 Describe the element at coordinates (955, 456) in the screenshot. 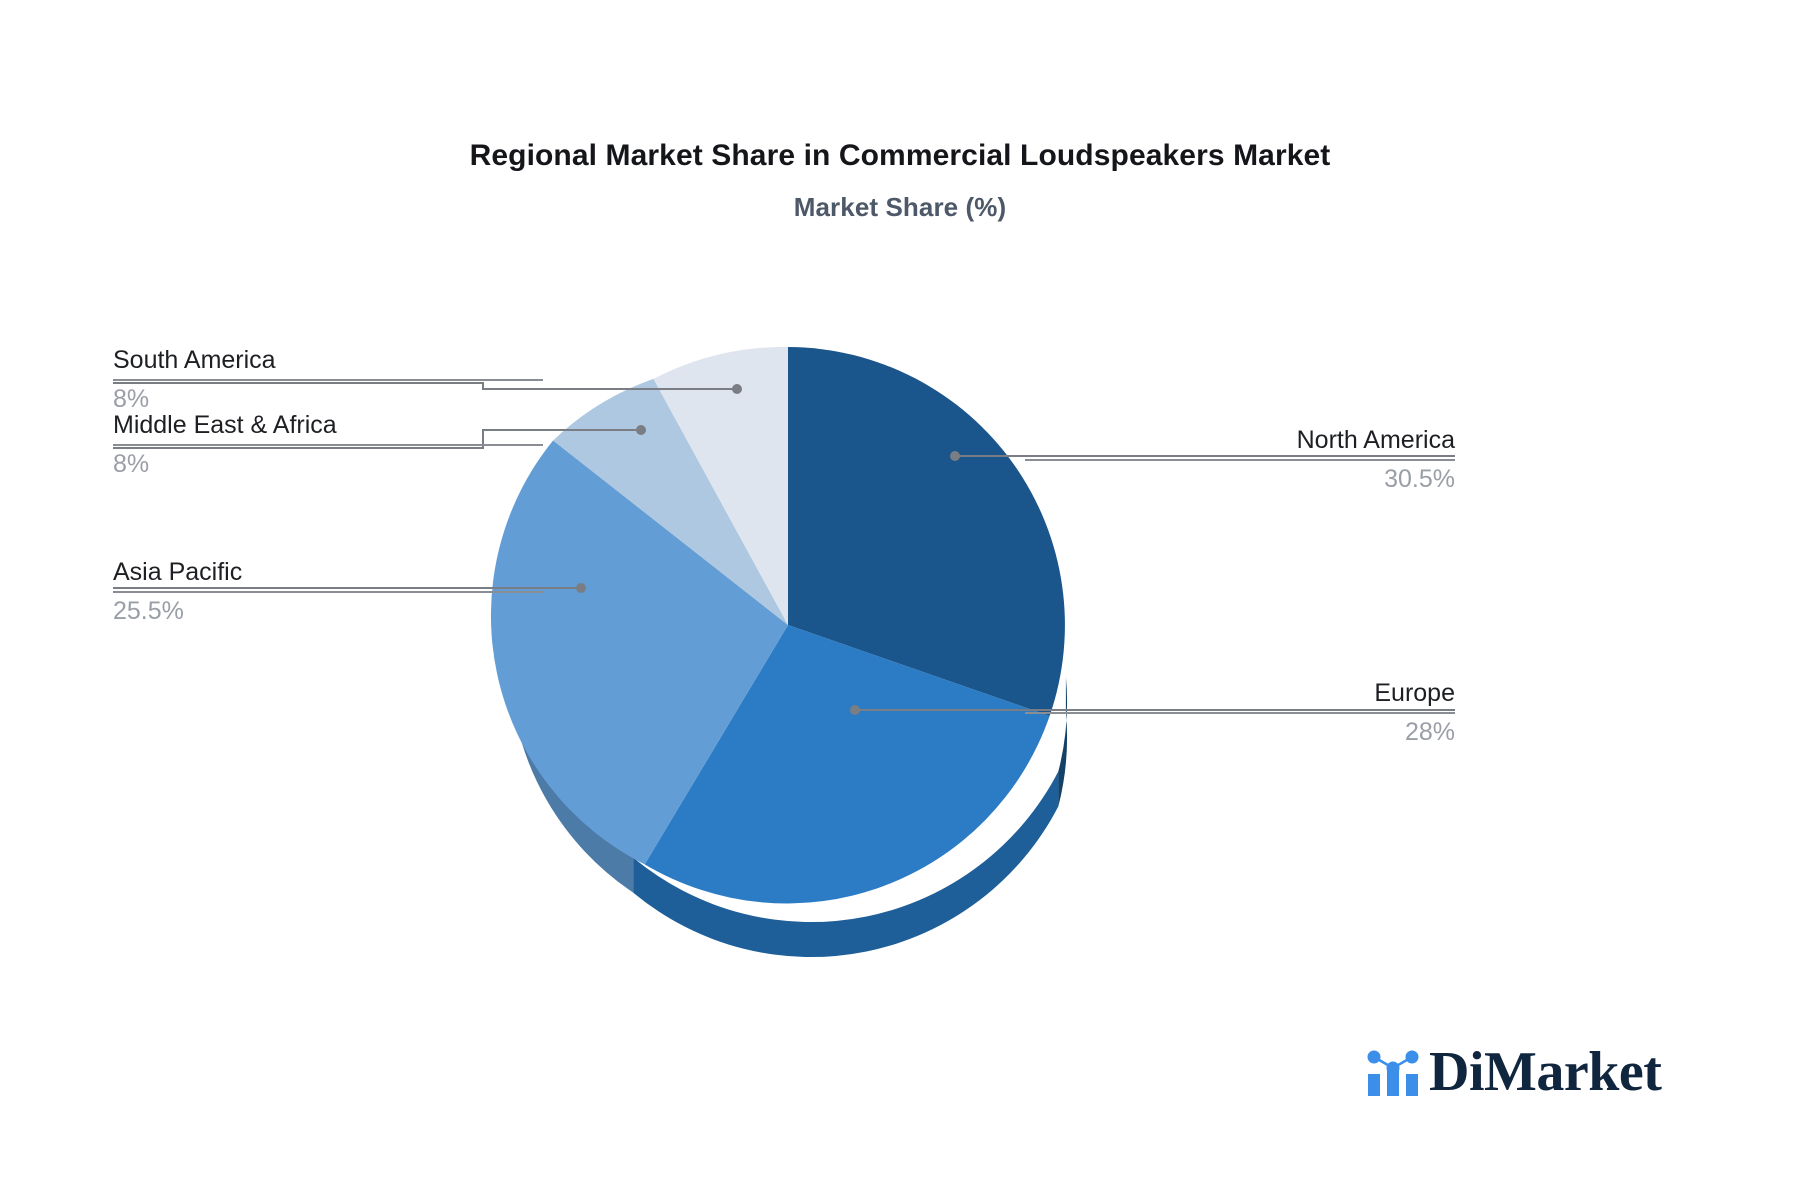

I see `anchor-dot-north-america` at that location.